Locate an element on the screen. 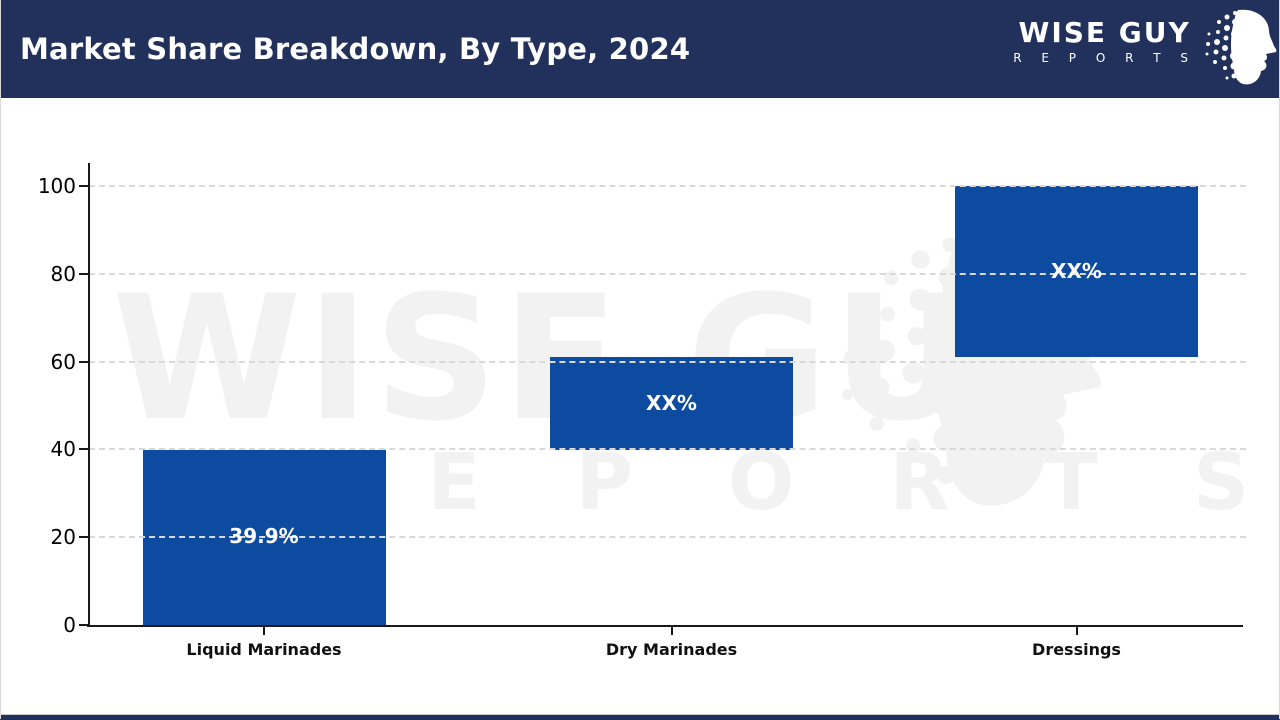 The image size is (1280, 720). y-tick-label: 40 is located at coordinates (63, 449).